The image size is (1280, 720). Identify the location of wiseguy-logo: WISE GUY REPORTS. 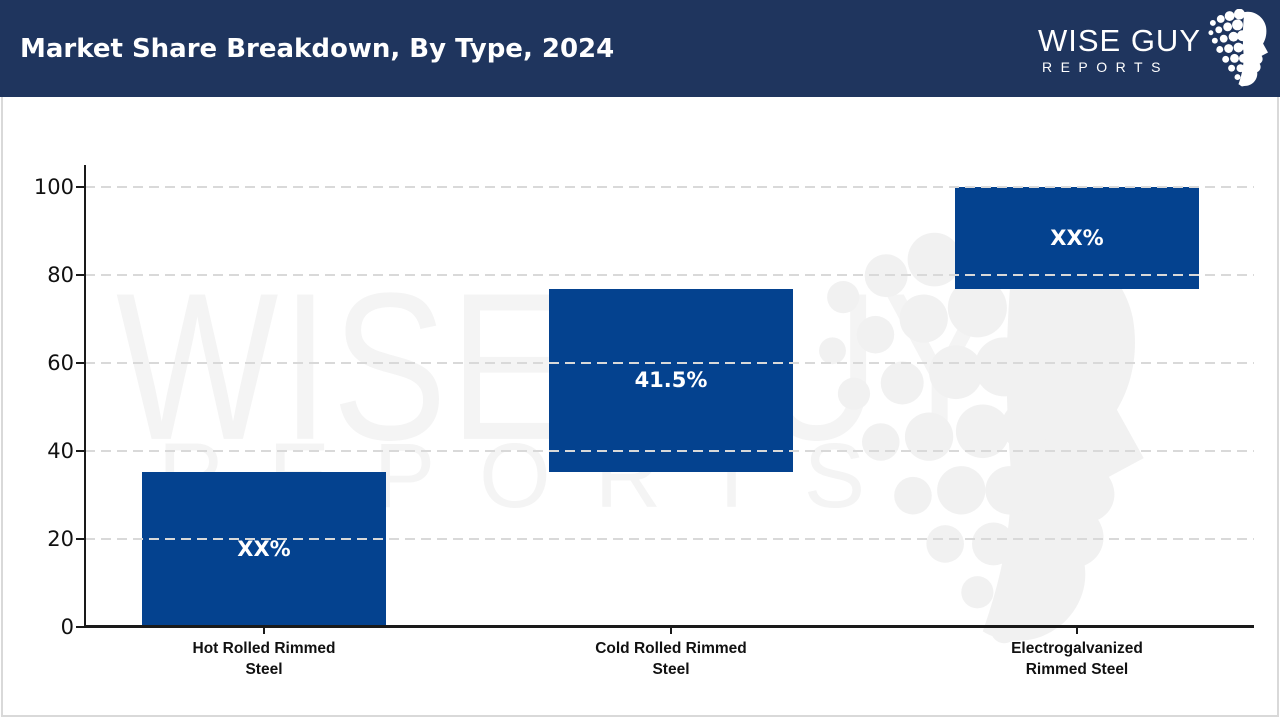
(1153, 49).